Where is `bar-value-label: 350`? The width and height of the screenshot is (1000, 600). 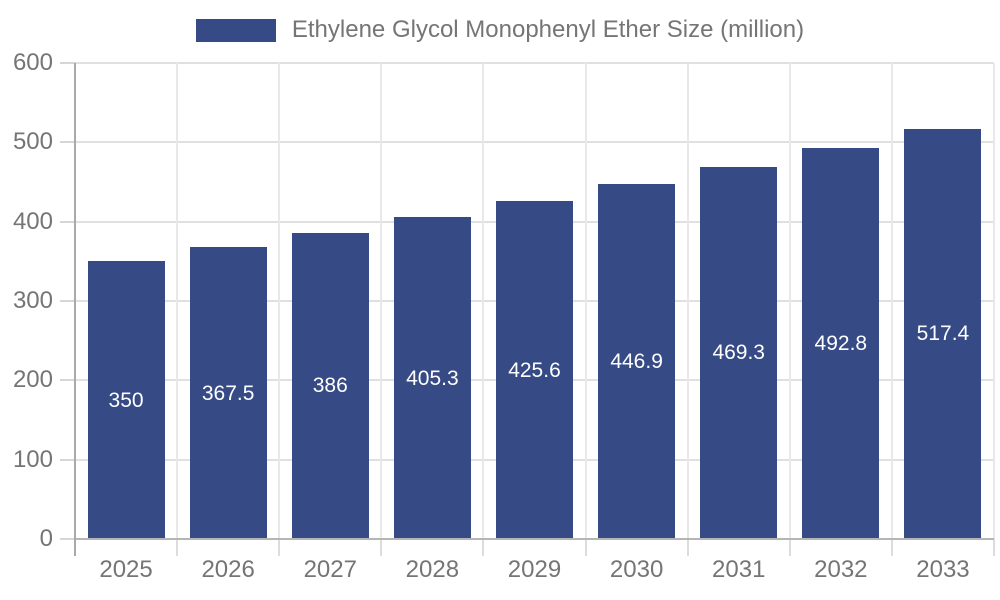 bar-value-label: 350 is located at coordinates (126, 400).